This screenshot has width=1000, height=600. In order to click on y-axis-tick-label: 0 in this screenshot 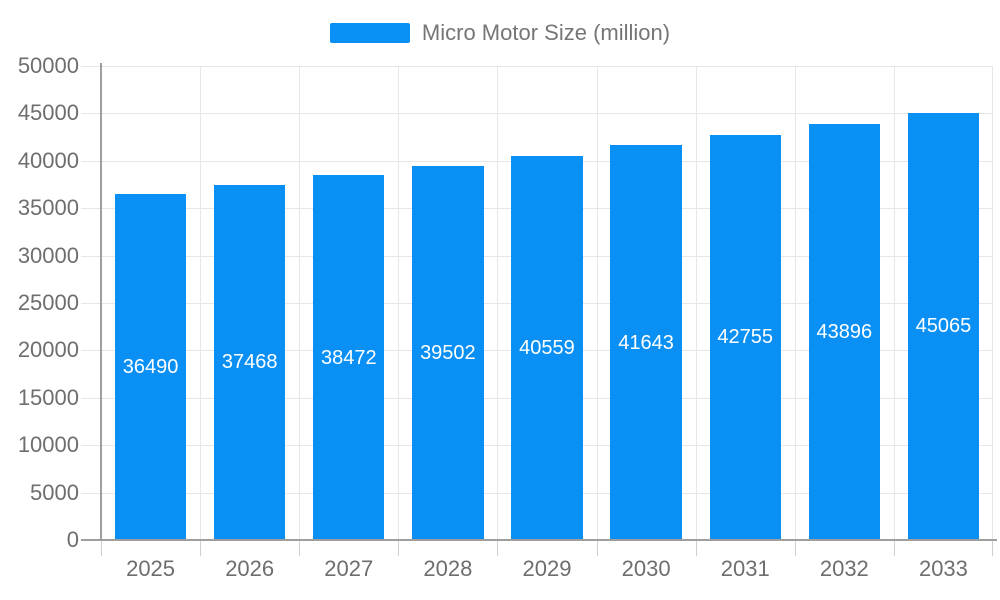, I will do `click(72, 539)`.